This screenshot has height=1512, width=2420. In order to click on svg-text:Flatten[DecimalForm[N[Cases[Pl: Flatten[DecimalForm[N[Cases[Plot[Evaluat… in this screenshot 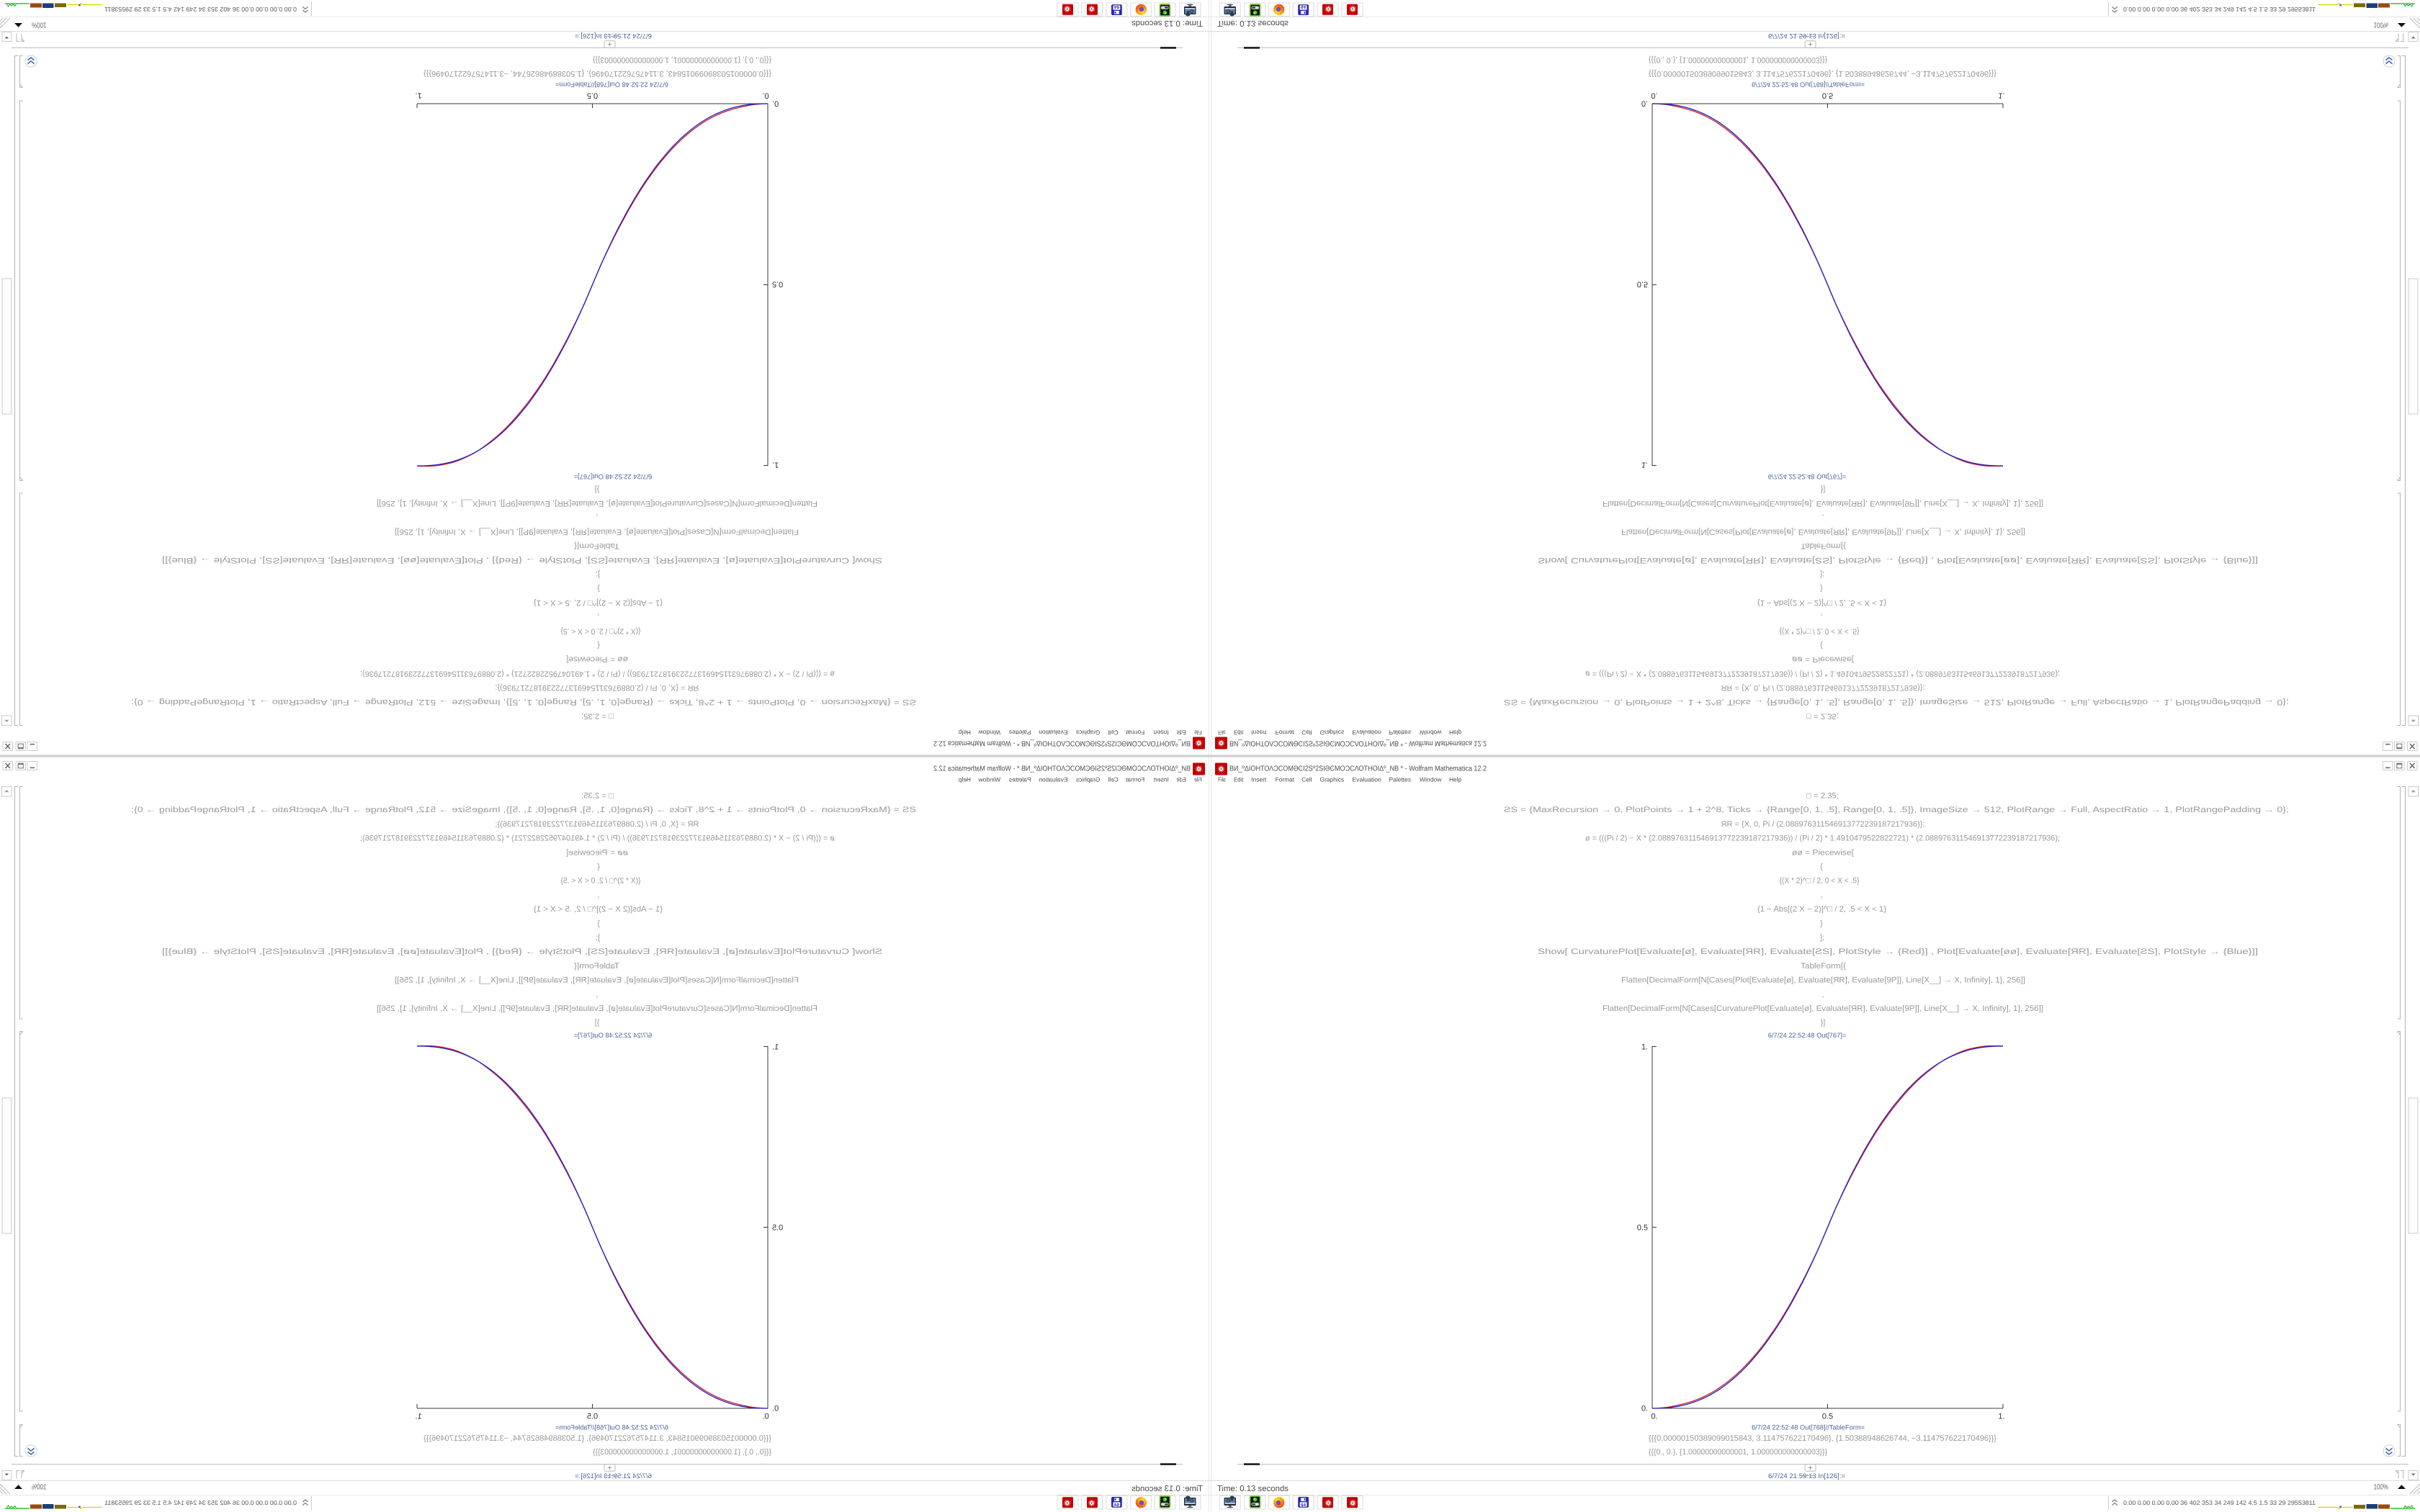, I will do `click(1823, 531)`.